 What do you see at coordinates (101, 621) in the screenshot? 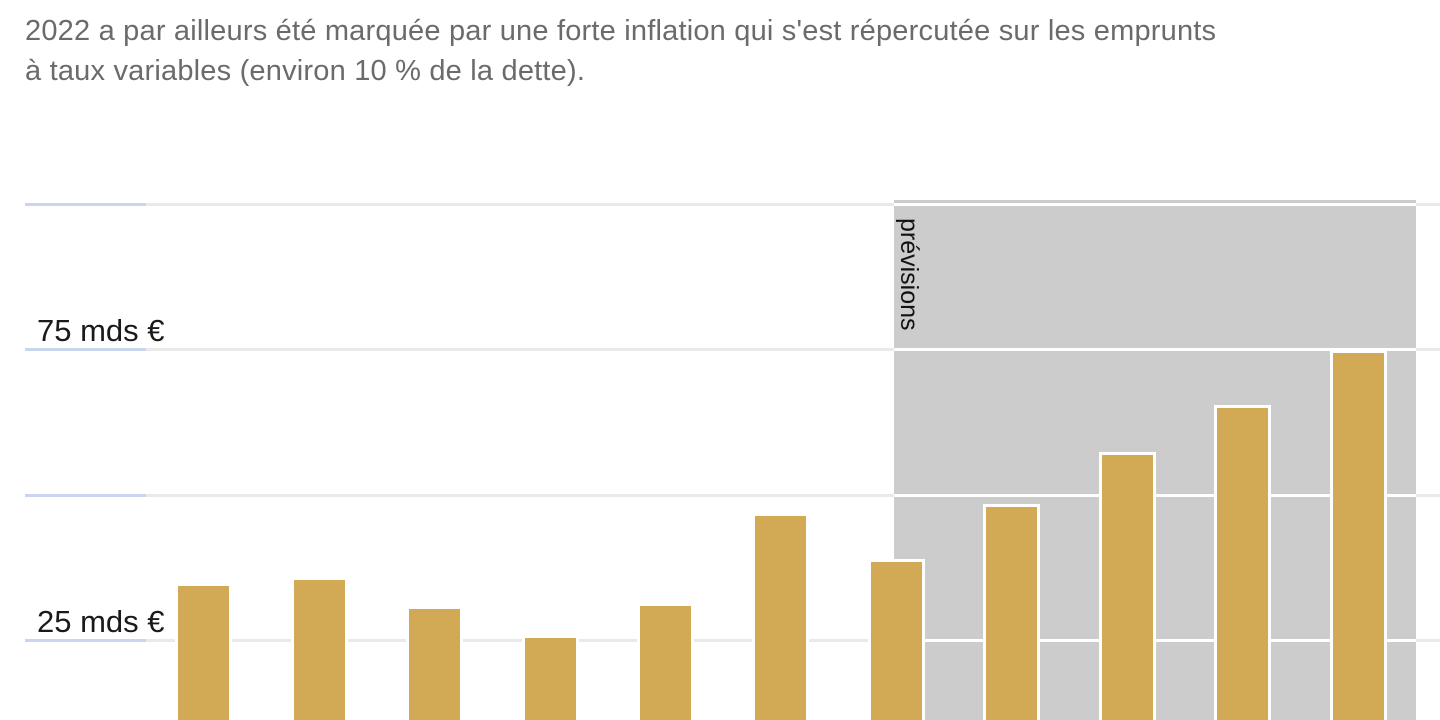
I see `y-tick-label: 25 mds €` at bounding box center [101, 621].